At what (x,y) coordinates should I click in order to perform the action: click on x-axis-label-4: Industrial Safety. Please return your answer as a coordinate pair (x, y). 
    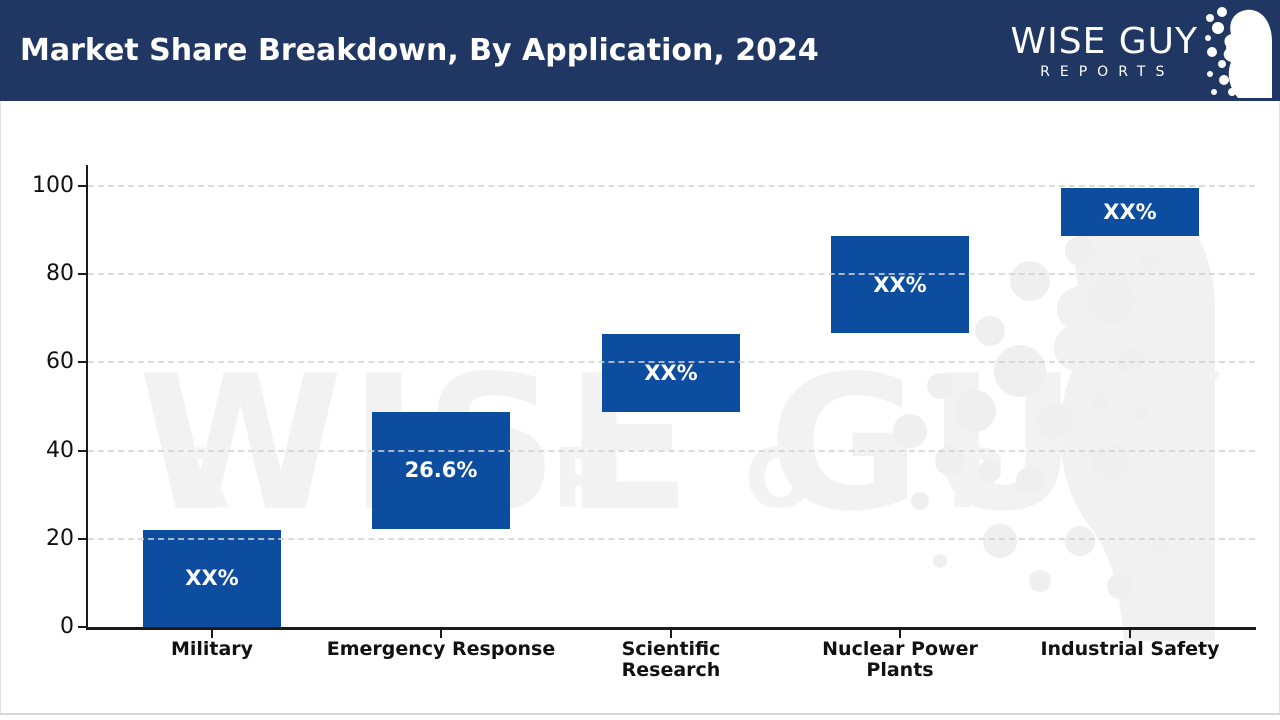
    Looking at the image, I should click on (1130, 649).